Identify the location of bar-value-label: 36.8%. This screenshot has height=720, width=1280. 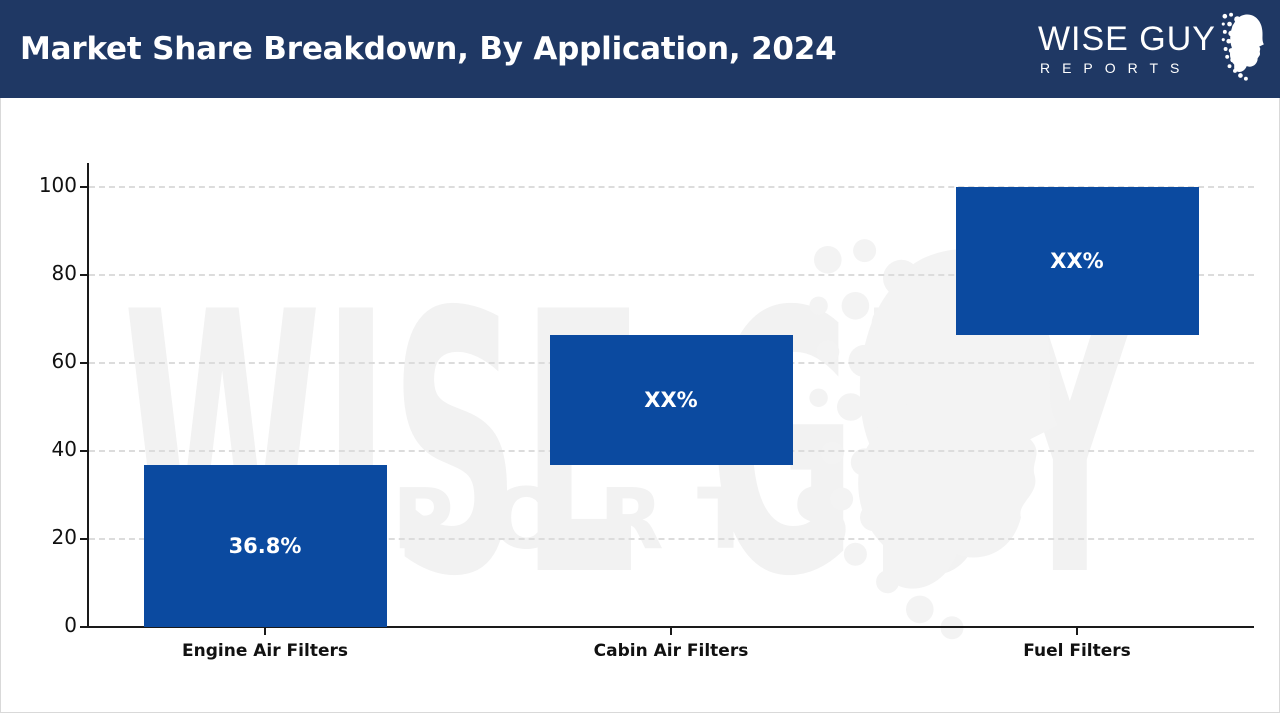
(265, 546).